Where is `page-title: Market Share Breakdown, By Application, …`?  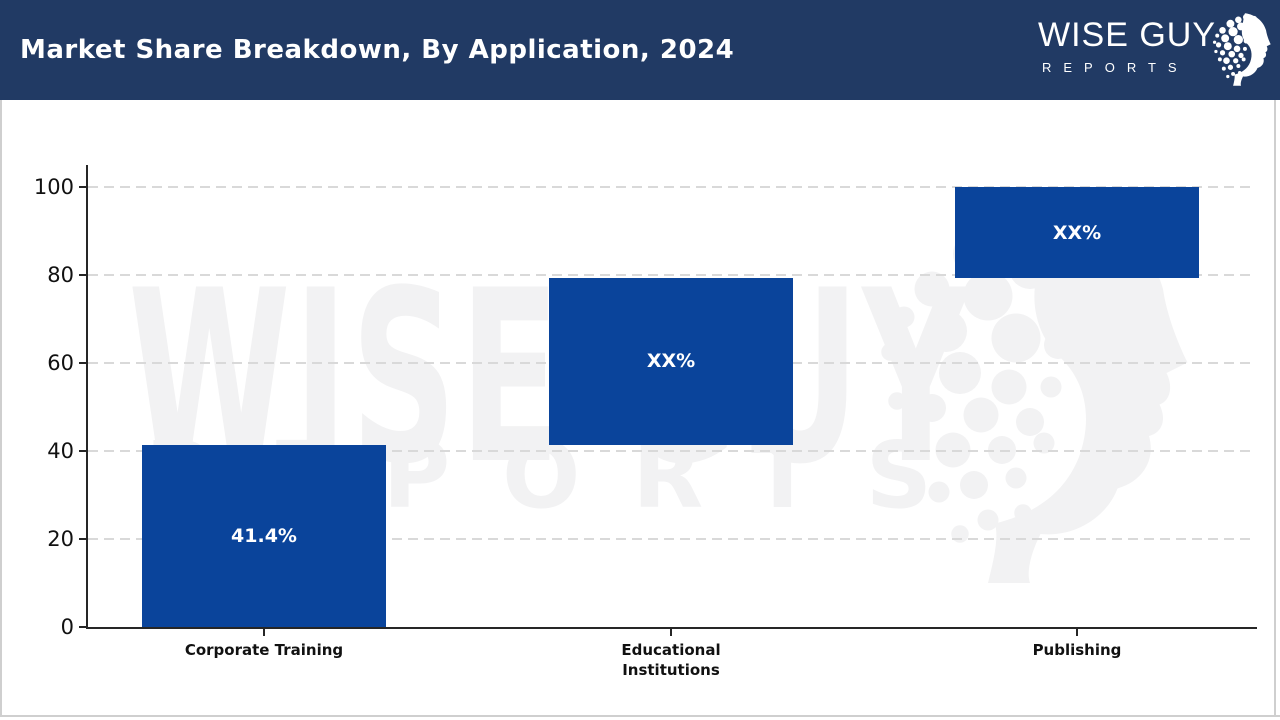 page-title: Market Share Breakdown, By Application, … is located at coordinates (377, 50).